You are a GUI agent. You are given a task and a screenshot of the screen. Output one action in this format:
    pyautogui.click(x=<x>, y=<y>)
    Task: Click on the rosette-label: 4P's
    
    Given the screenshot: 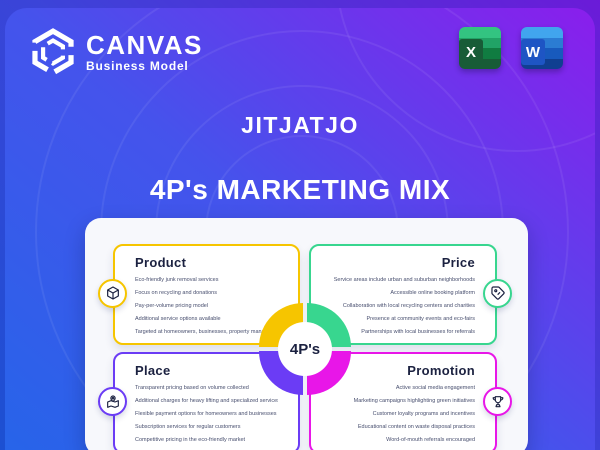 What is the action you would take?
    pyautogui.click(x=305, y=349)
    